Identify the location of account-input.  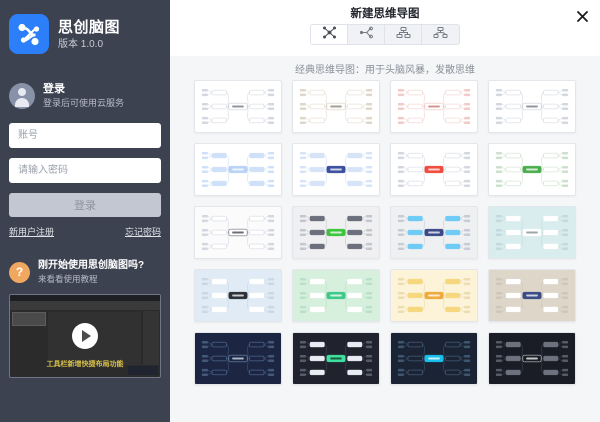
(85, 135).